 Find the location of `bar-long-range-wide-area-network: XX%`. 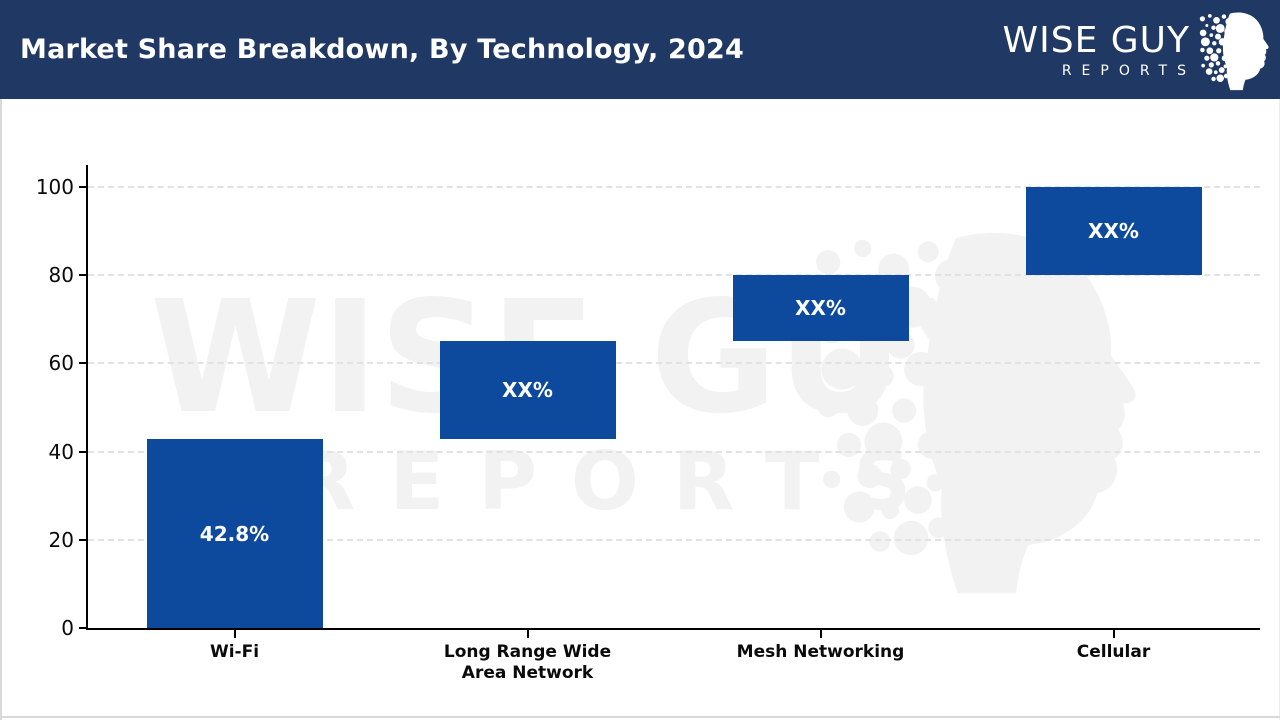

bar-long-range-wide-area-network: XX% is located at coordinates (527, 390).